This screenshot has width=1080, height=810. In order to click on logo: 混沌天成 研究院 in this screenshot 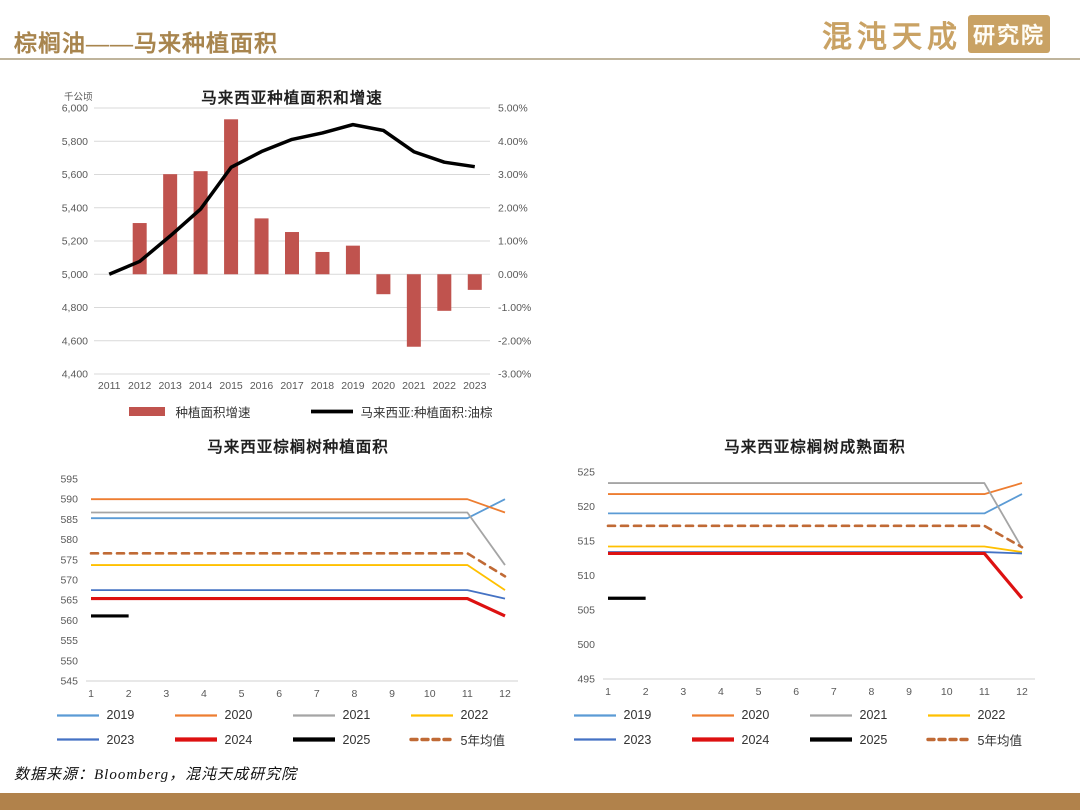, I will do `click(936, 34)`.